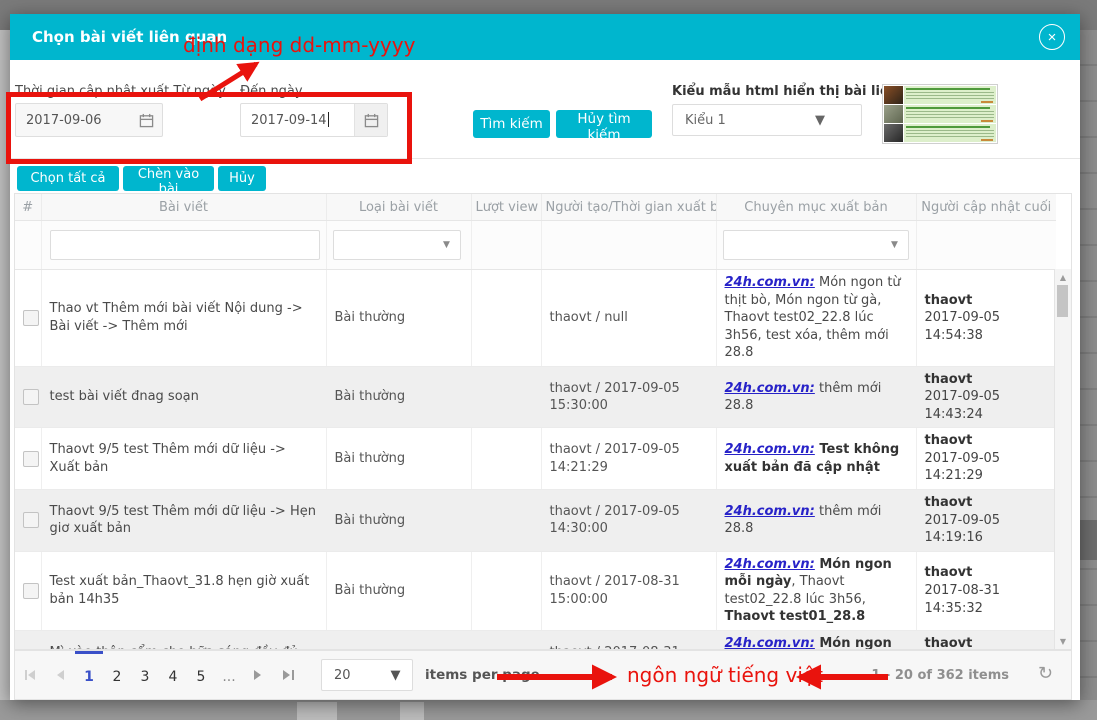 This screenshot has width=1097, height=720. What do you see at coordinates (314, 120) in the screenshot?
I see `to-date-input: 2017-09-14` at bounding box center [314, 120].